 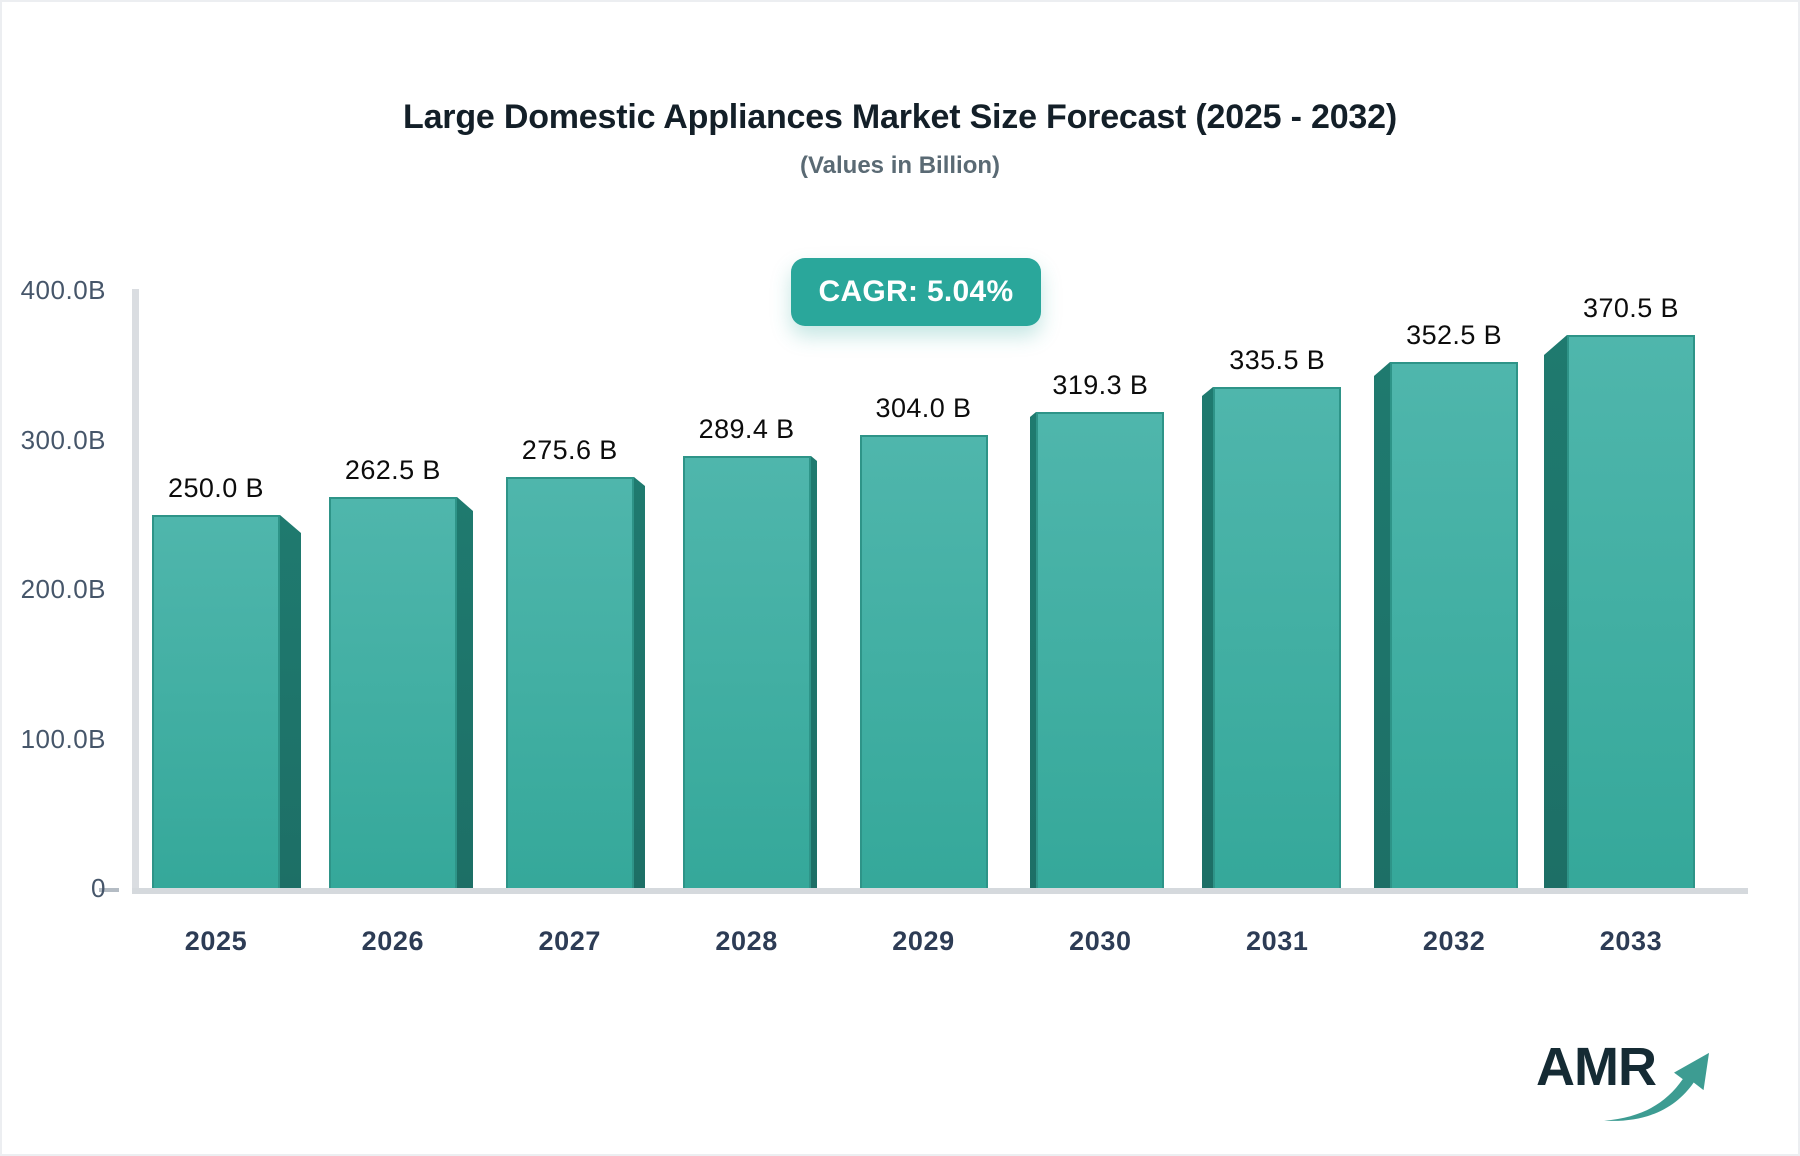 I want to click on bar-value-label: 262.5 B, so click(x=392, y=470).